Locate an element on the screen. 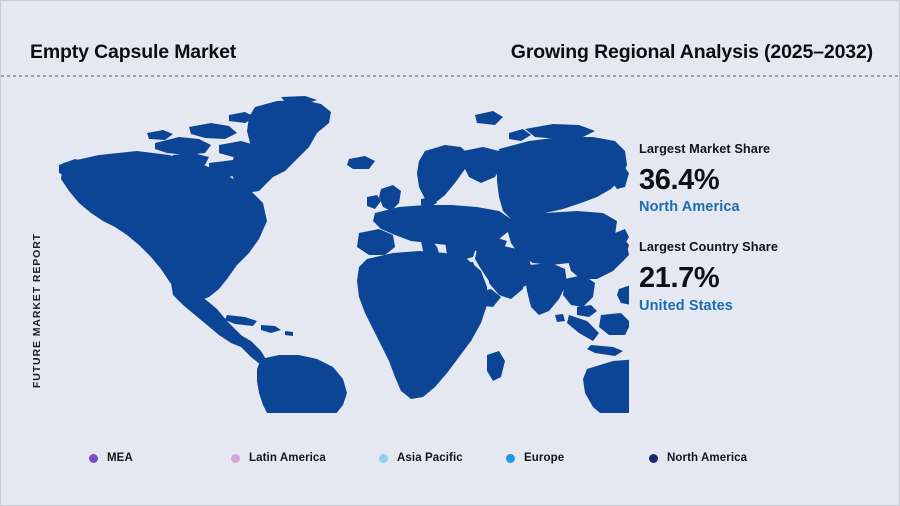  legend-item-europe: Europe is located at coordinates (535, 458).